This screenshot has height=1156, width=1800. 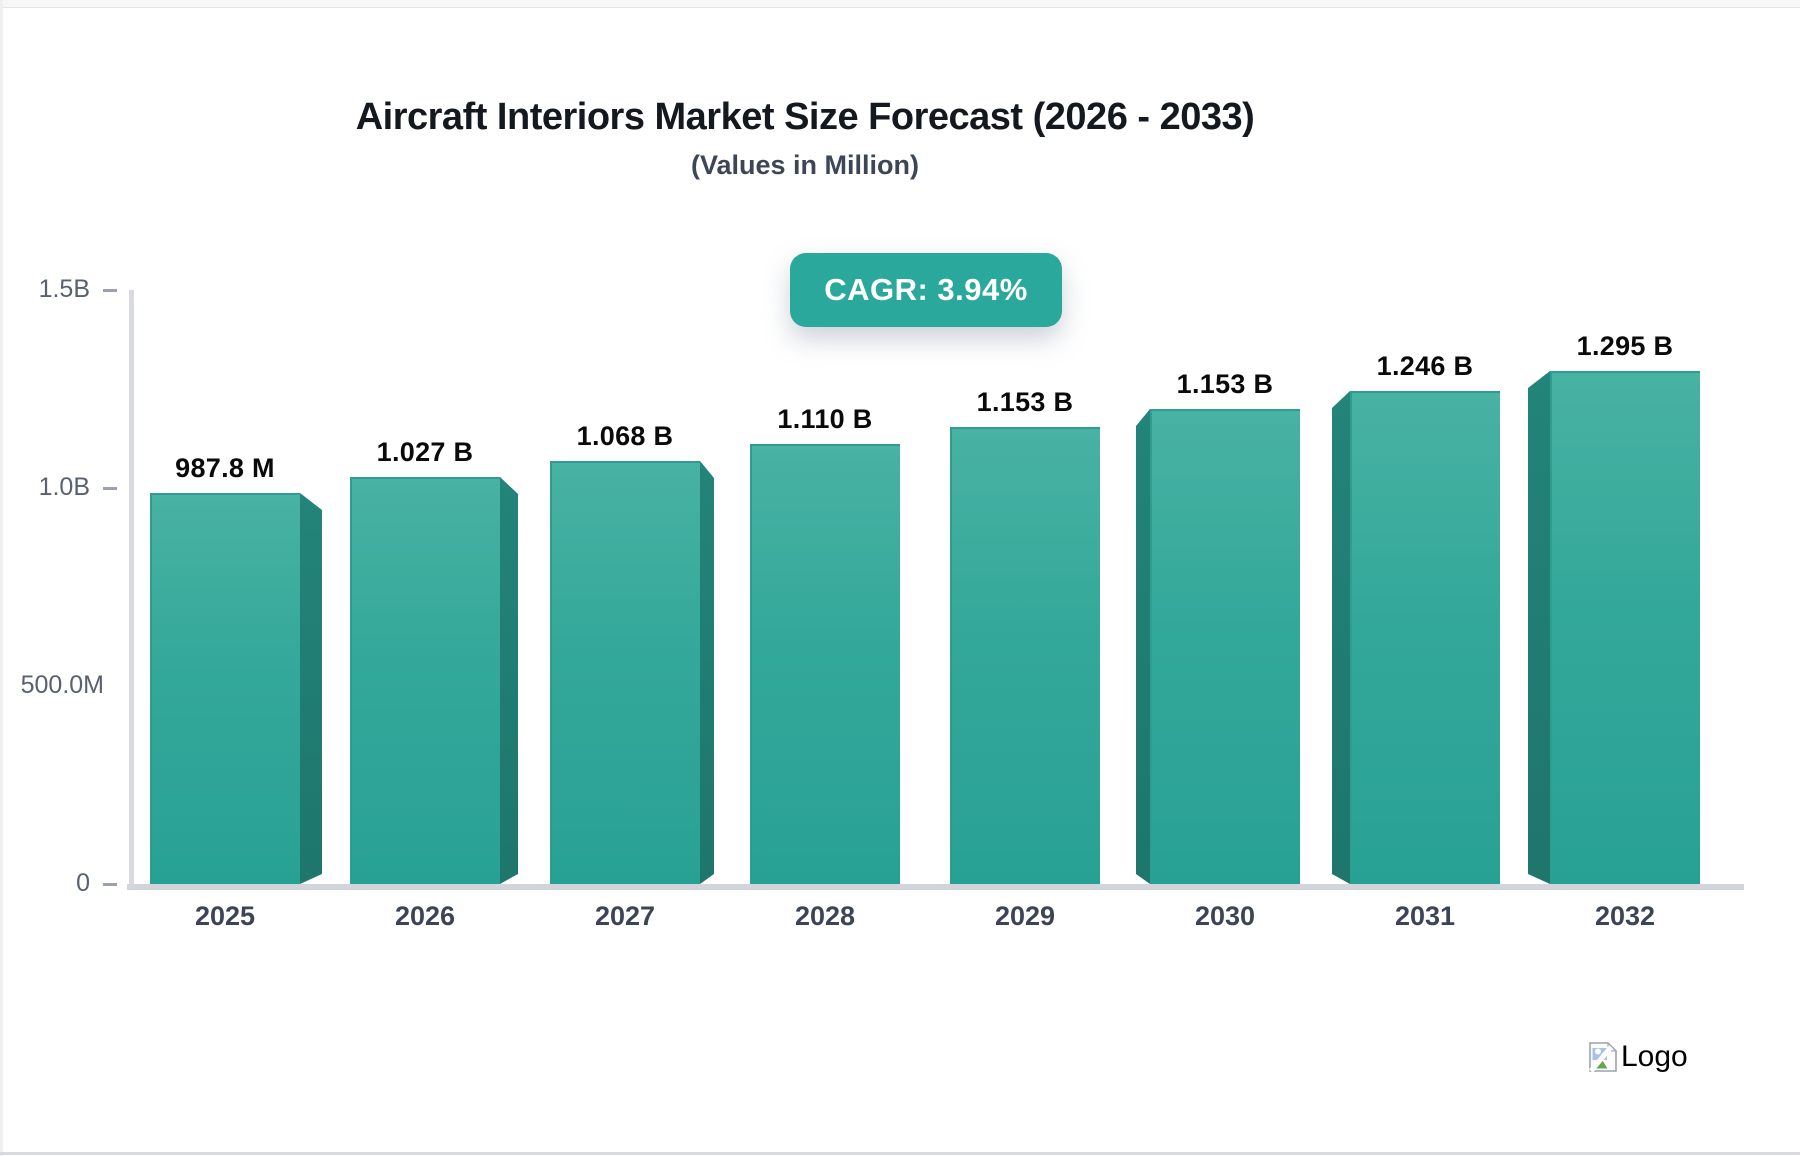 What do you see at coordinates (1341, 637) in the screenshot?
I see `bar-side-face-2031` at bounding box center [1341, 637].